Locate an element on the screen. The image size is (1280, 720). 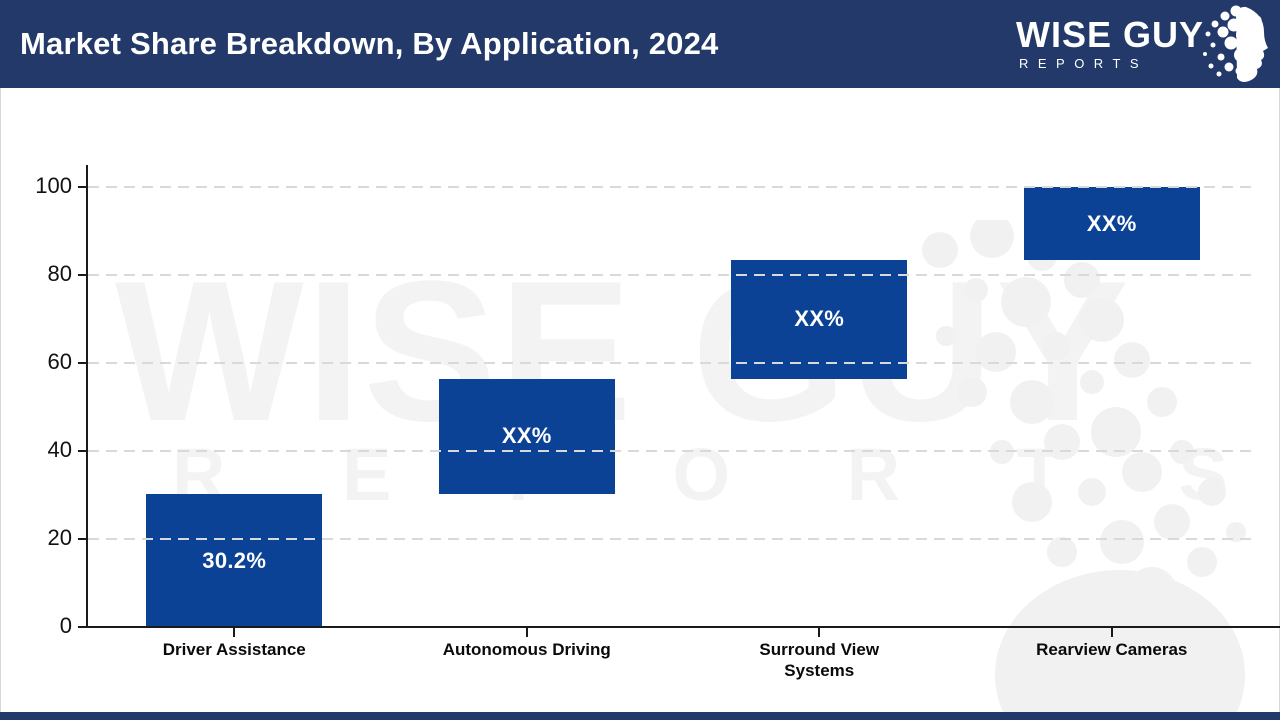
y-axis-tick-label: 100 is located at coordinates (53, 185).